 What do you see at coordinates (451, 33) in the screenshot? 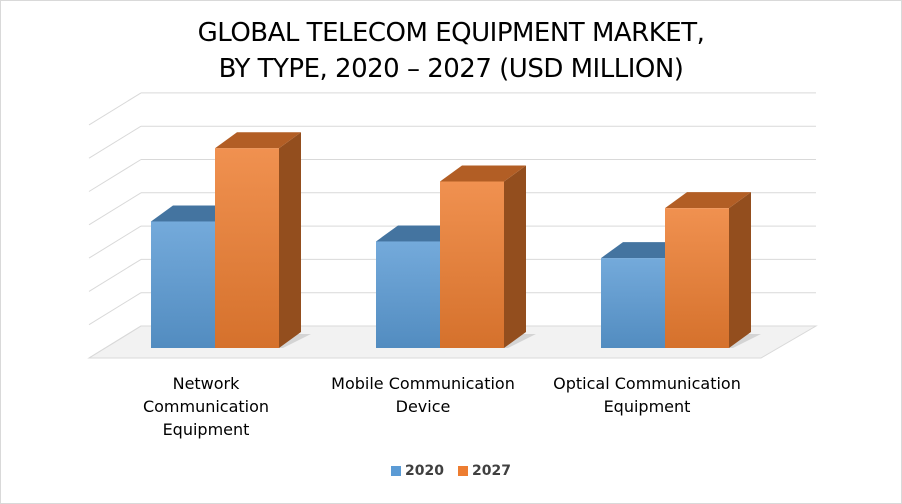
I see `chart-title-line-1: GLOBAL TELECOM EQUIPMENT MARKET,` at bounding box center [451, 33].